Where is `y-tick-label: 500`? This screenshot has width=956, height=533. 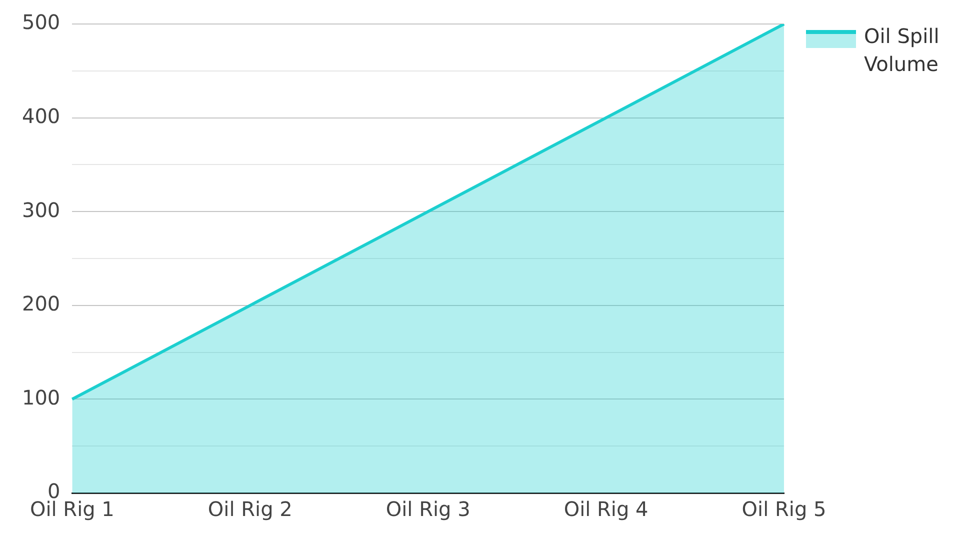
y-tick-label: 500 is located at coordinates (41, 22).